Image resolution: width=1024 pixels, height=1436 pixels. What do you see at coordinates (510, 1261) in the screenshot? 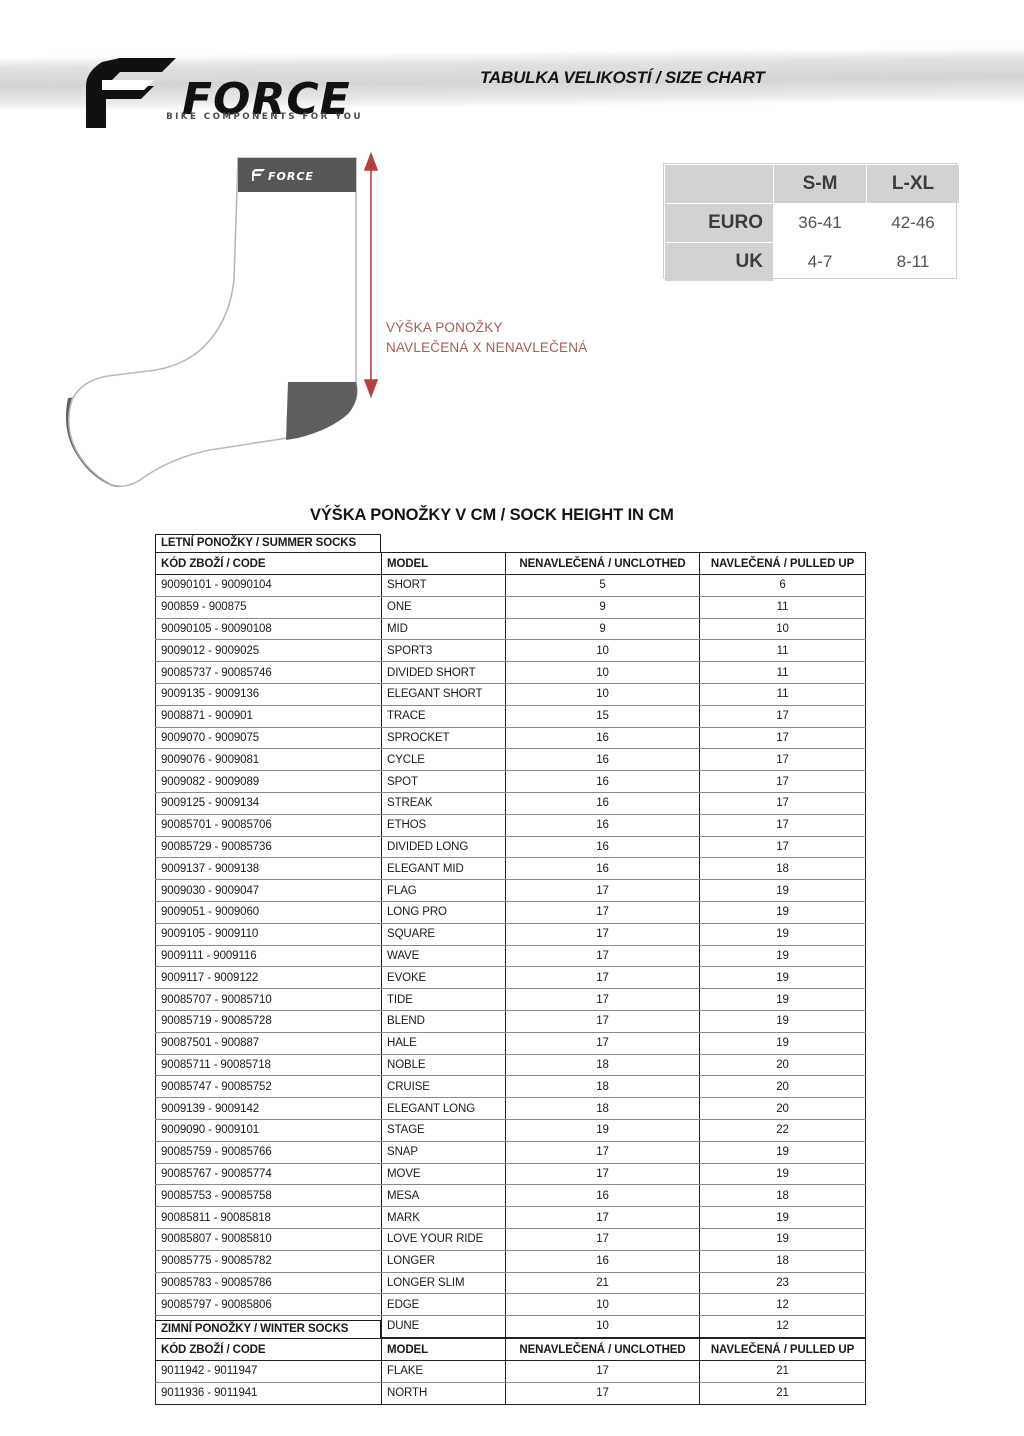
I see `table-row: 90085775 - 90085782 LONGER 16 18` at bounding box center [510, 1261].